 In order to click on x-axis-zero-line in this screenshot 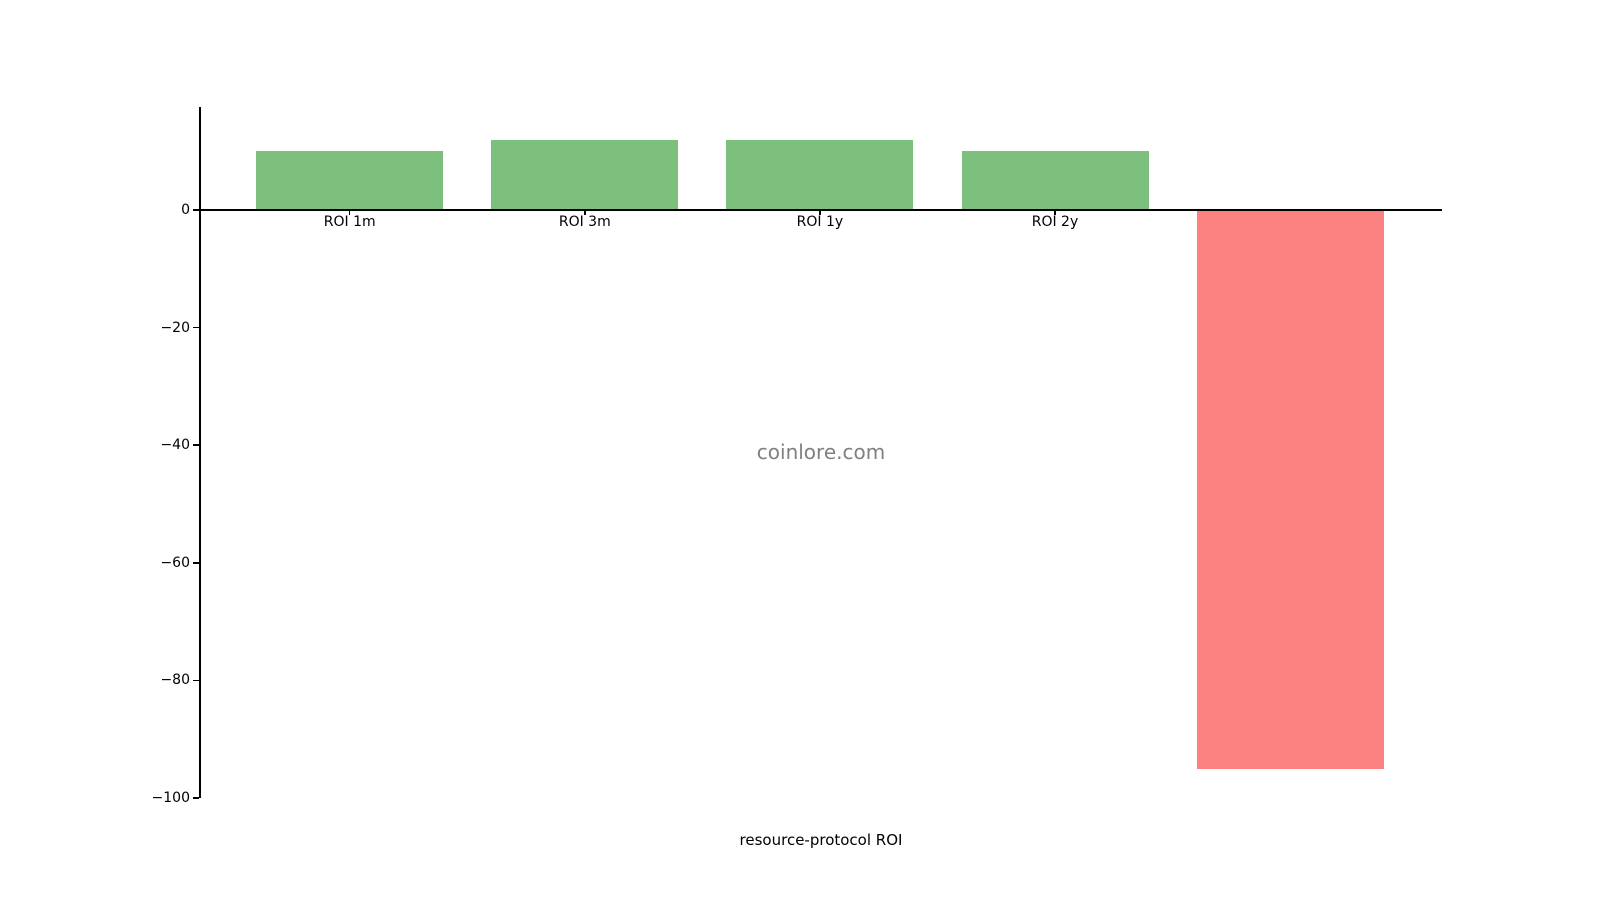, I will do `click(821, 210)`.